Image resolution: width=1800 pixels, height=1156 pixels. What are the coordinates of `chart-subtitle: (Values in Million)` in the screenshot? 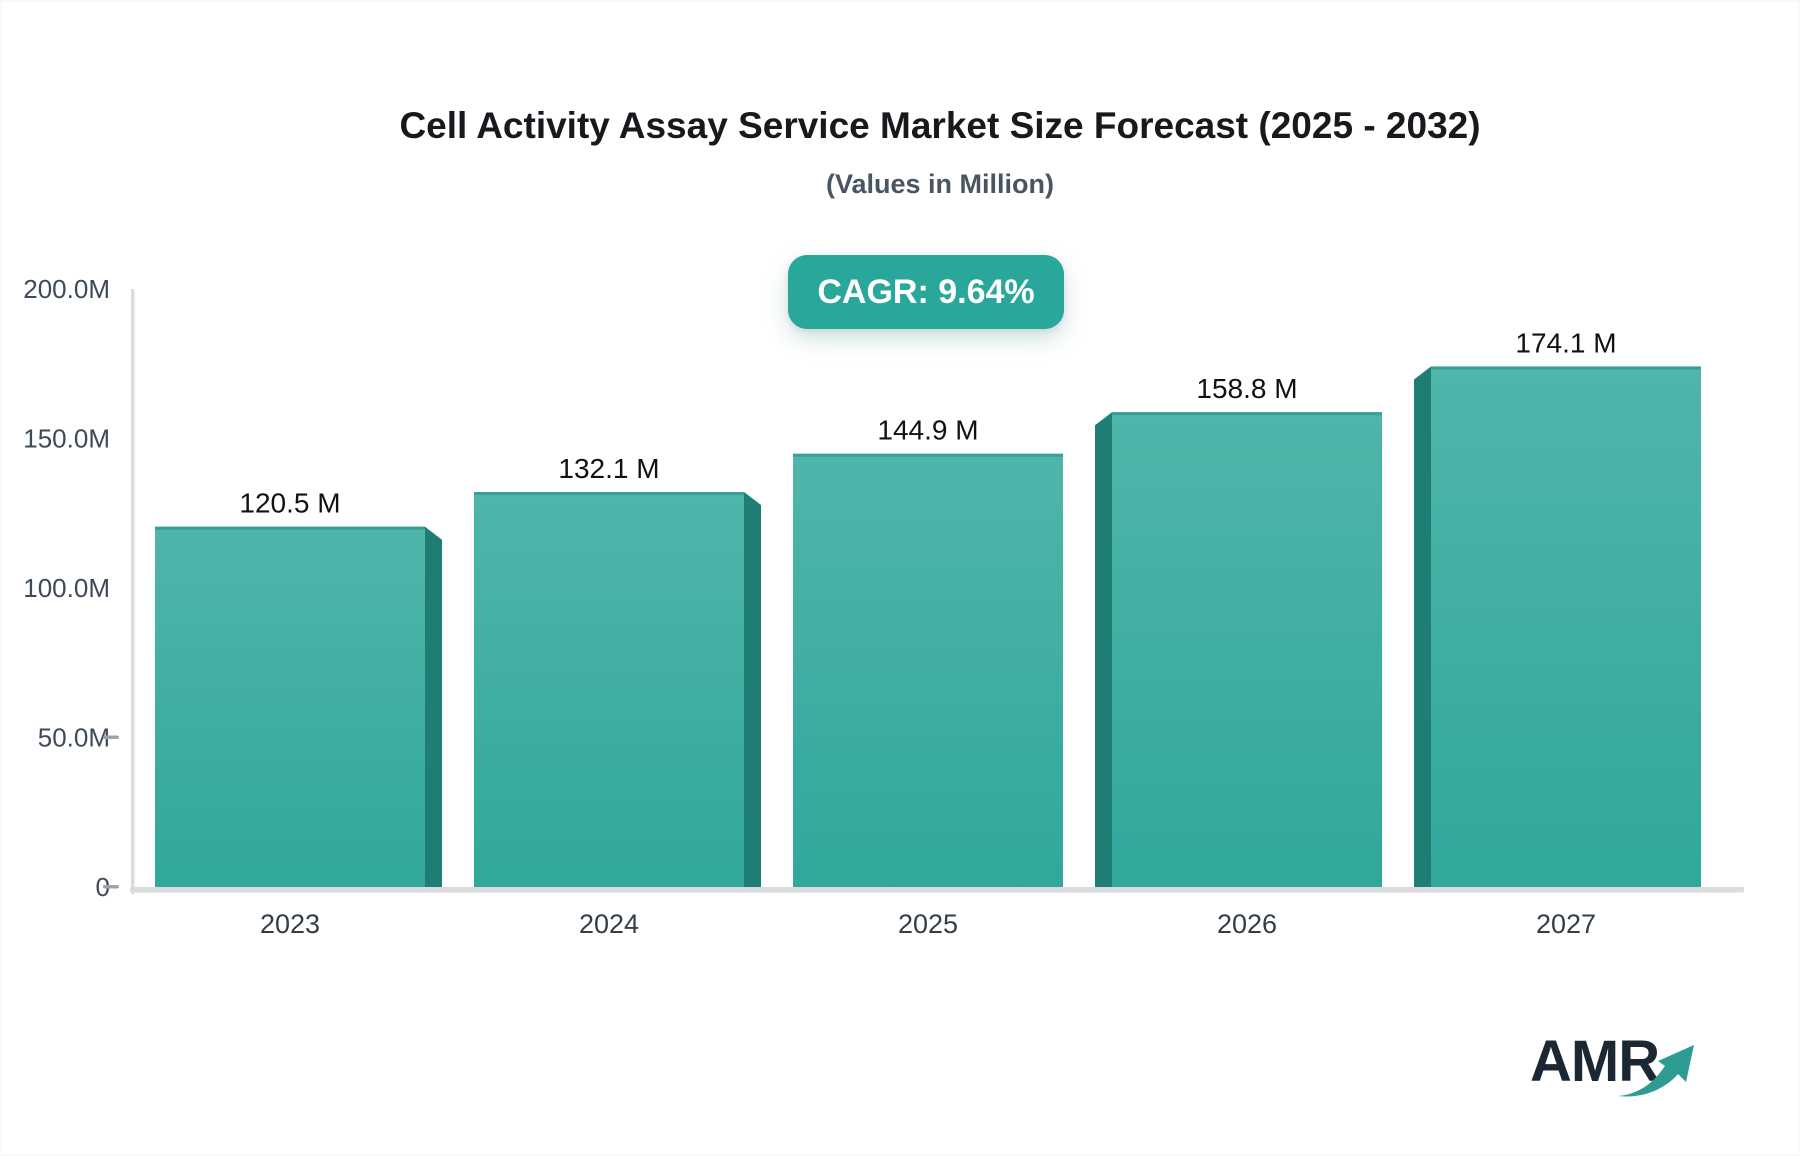 It's located at (940, 184).